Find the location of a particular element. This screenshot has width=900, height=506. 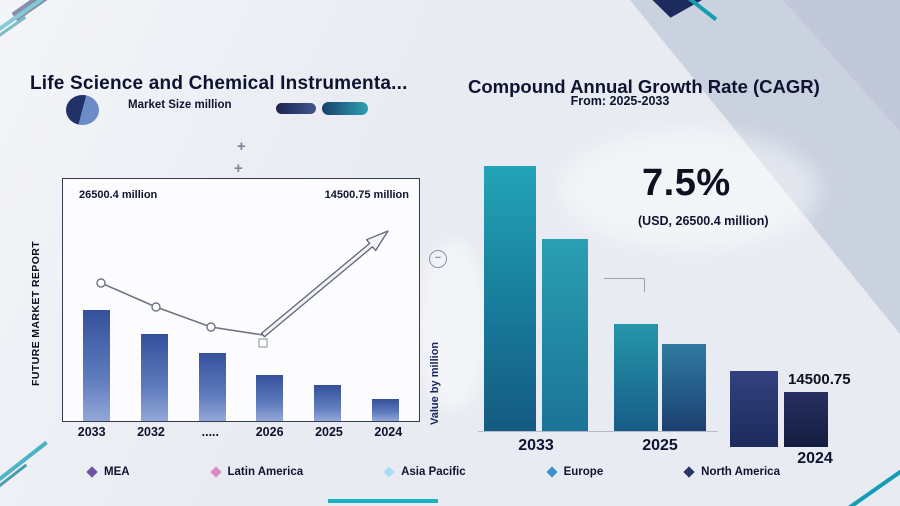

cagr-baseline is located at coordinates (598, 431).